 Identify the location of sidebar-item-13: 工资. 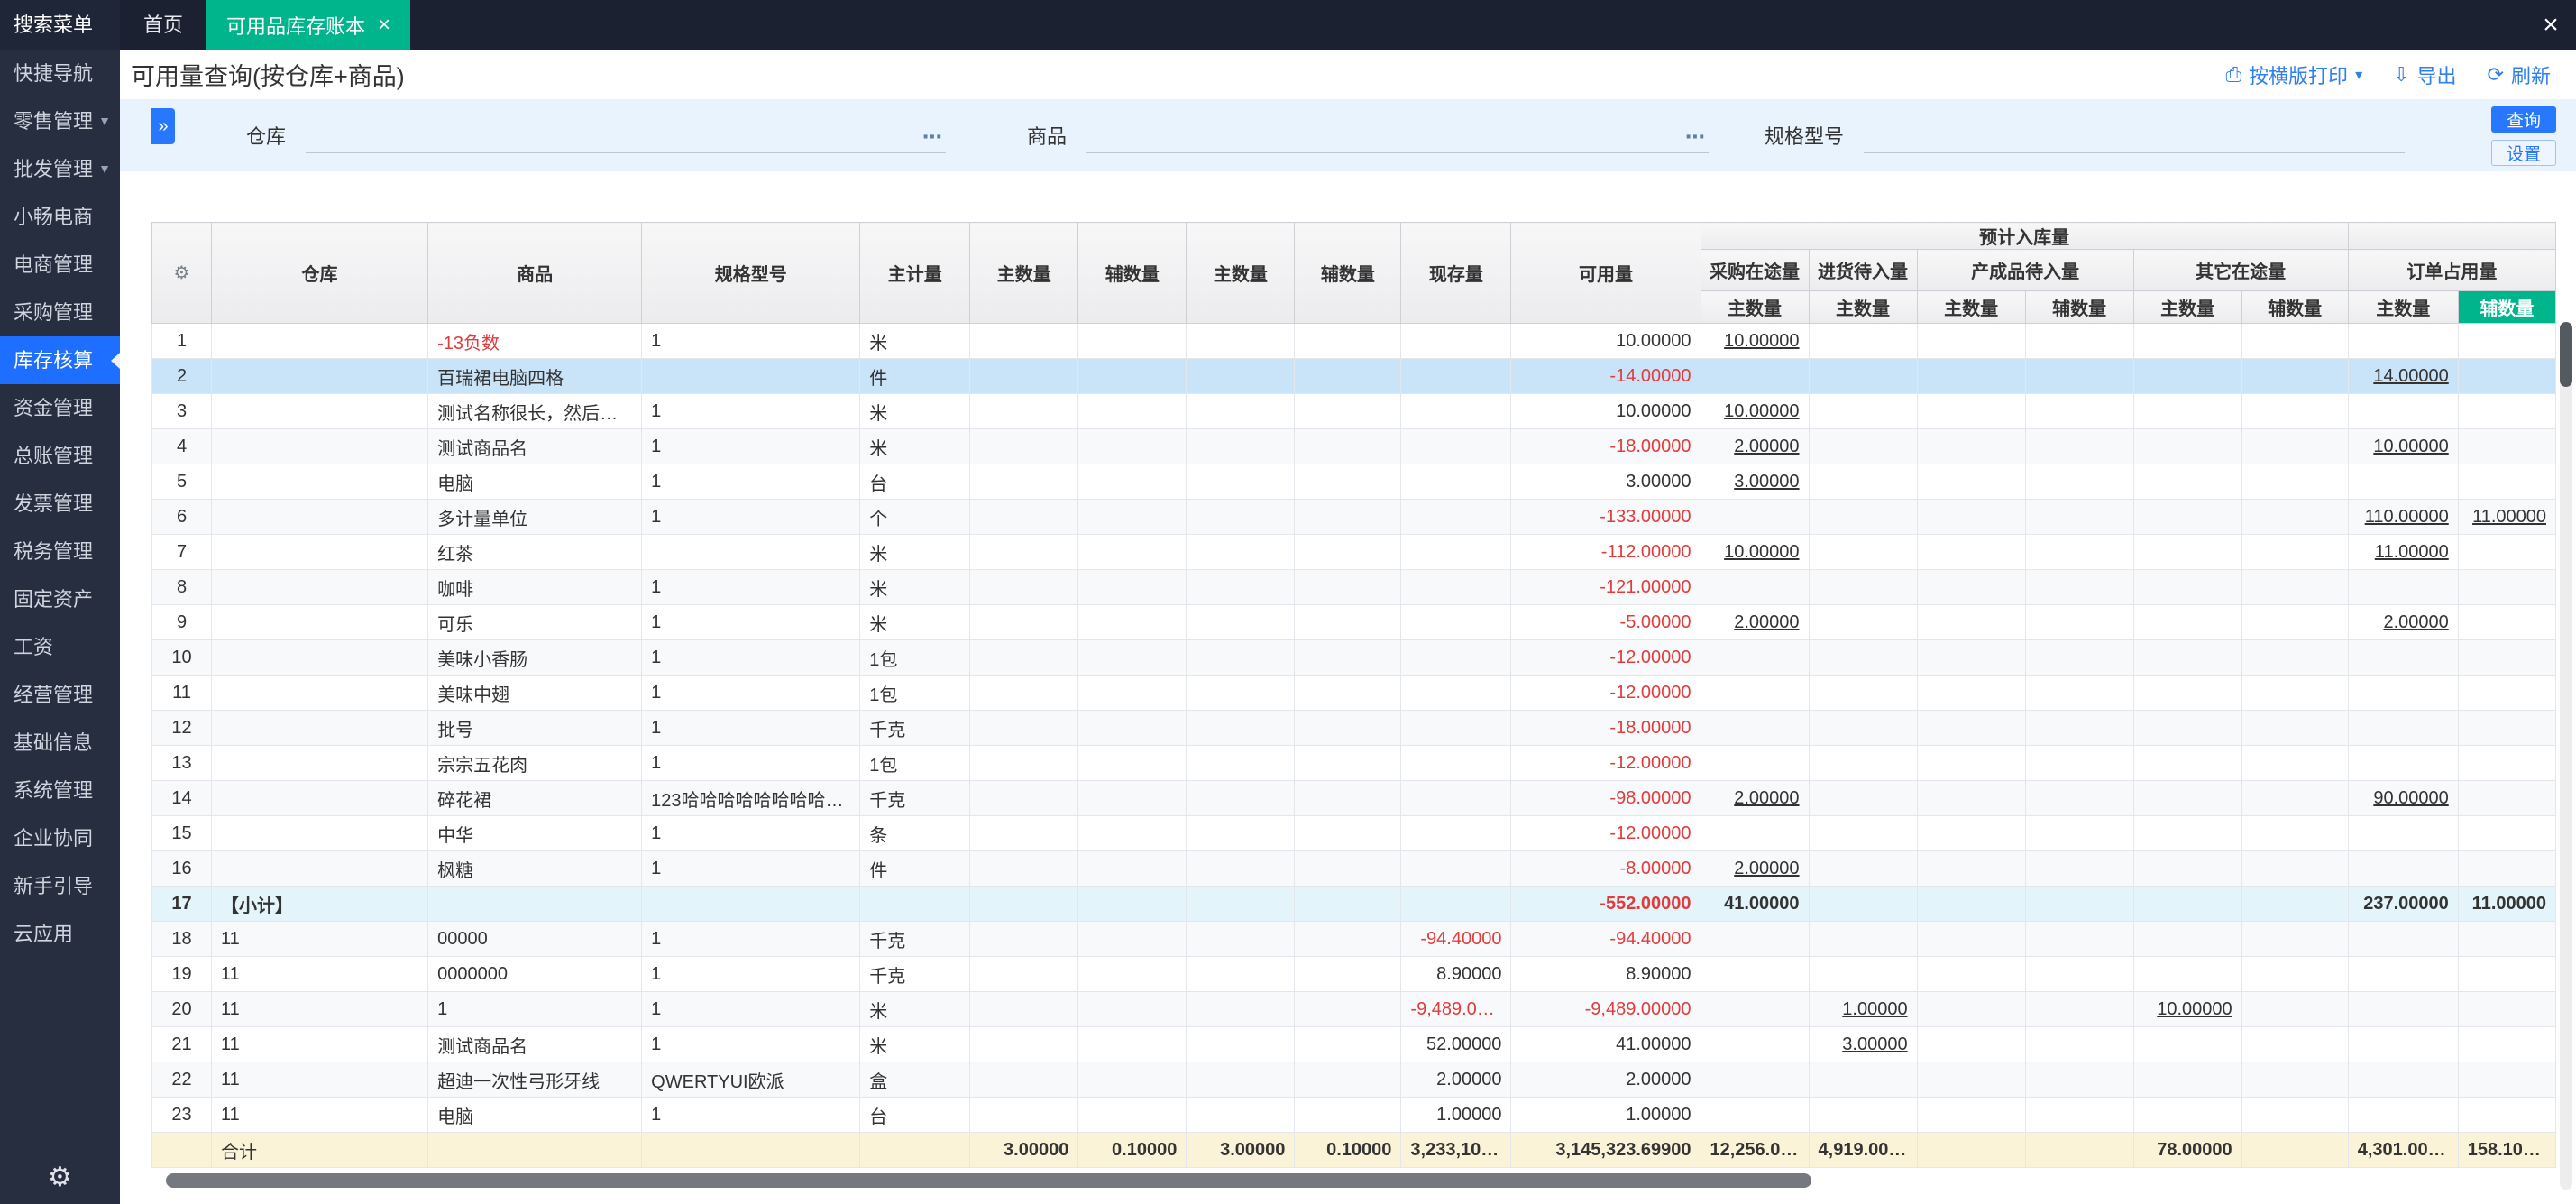
(60, 647).